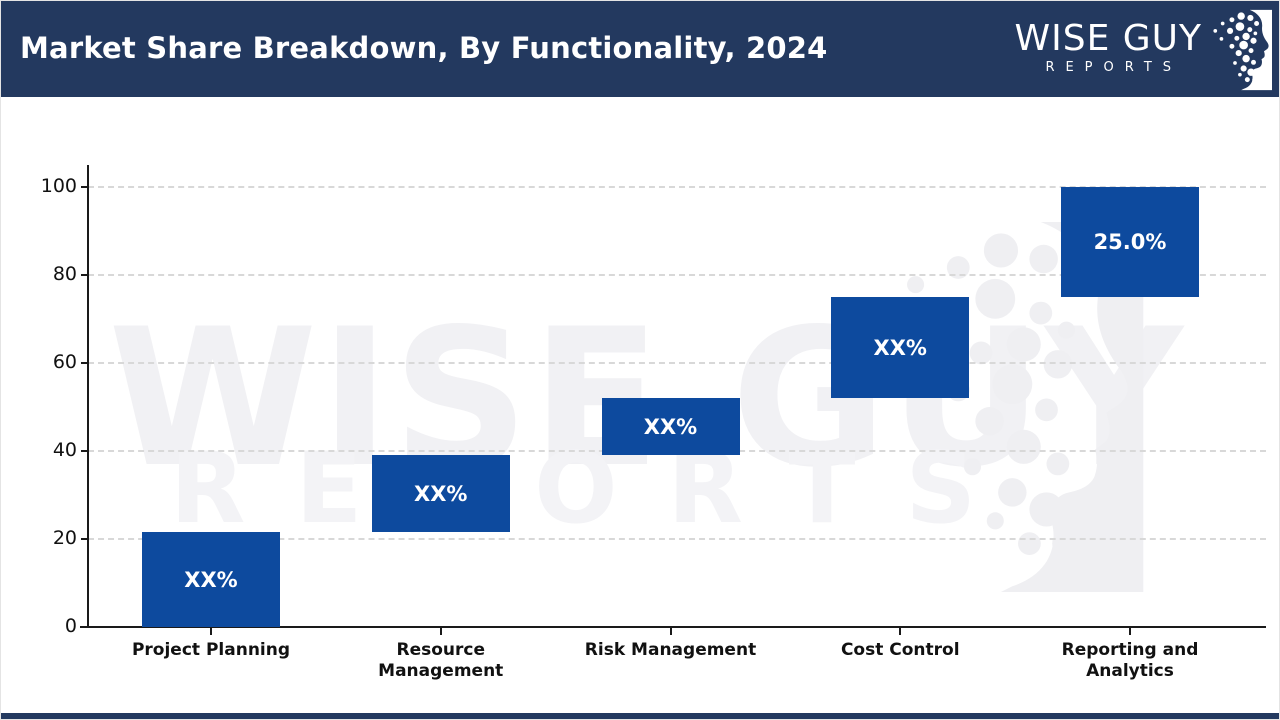 Image resolution: width=1280 pixels, height=720 pixels. I want to click on x-category-line: Resource, so click(440, 650).